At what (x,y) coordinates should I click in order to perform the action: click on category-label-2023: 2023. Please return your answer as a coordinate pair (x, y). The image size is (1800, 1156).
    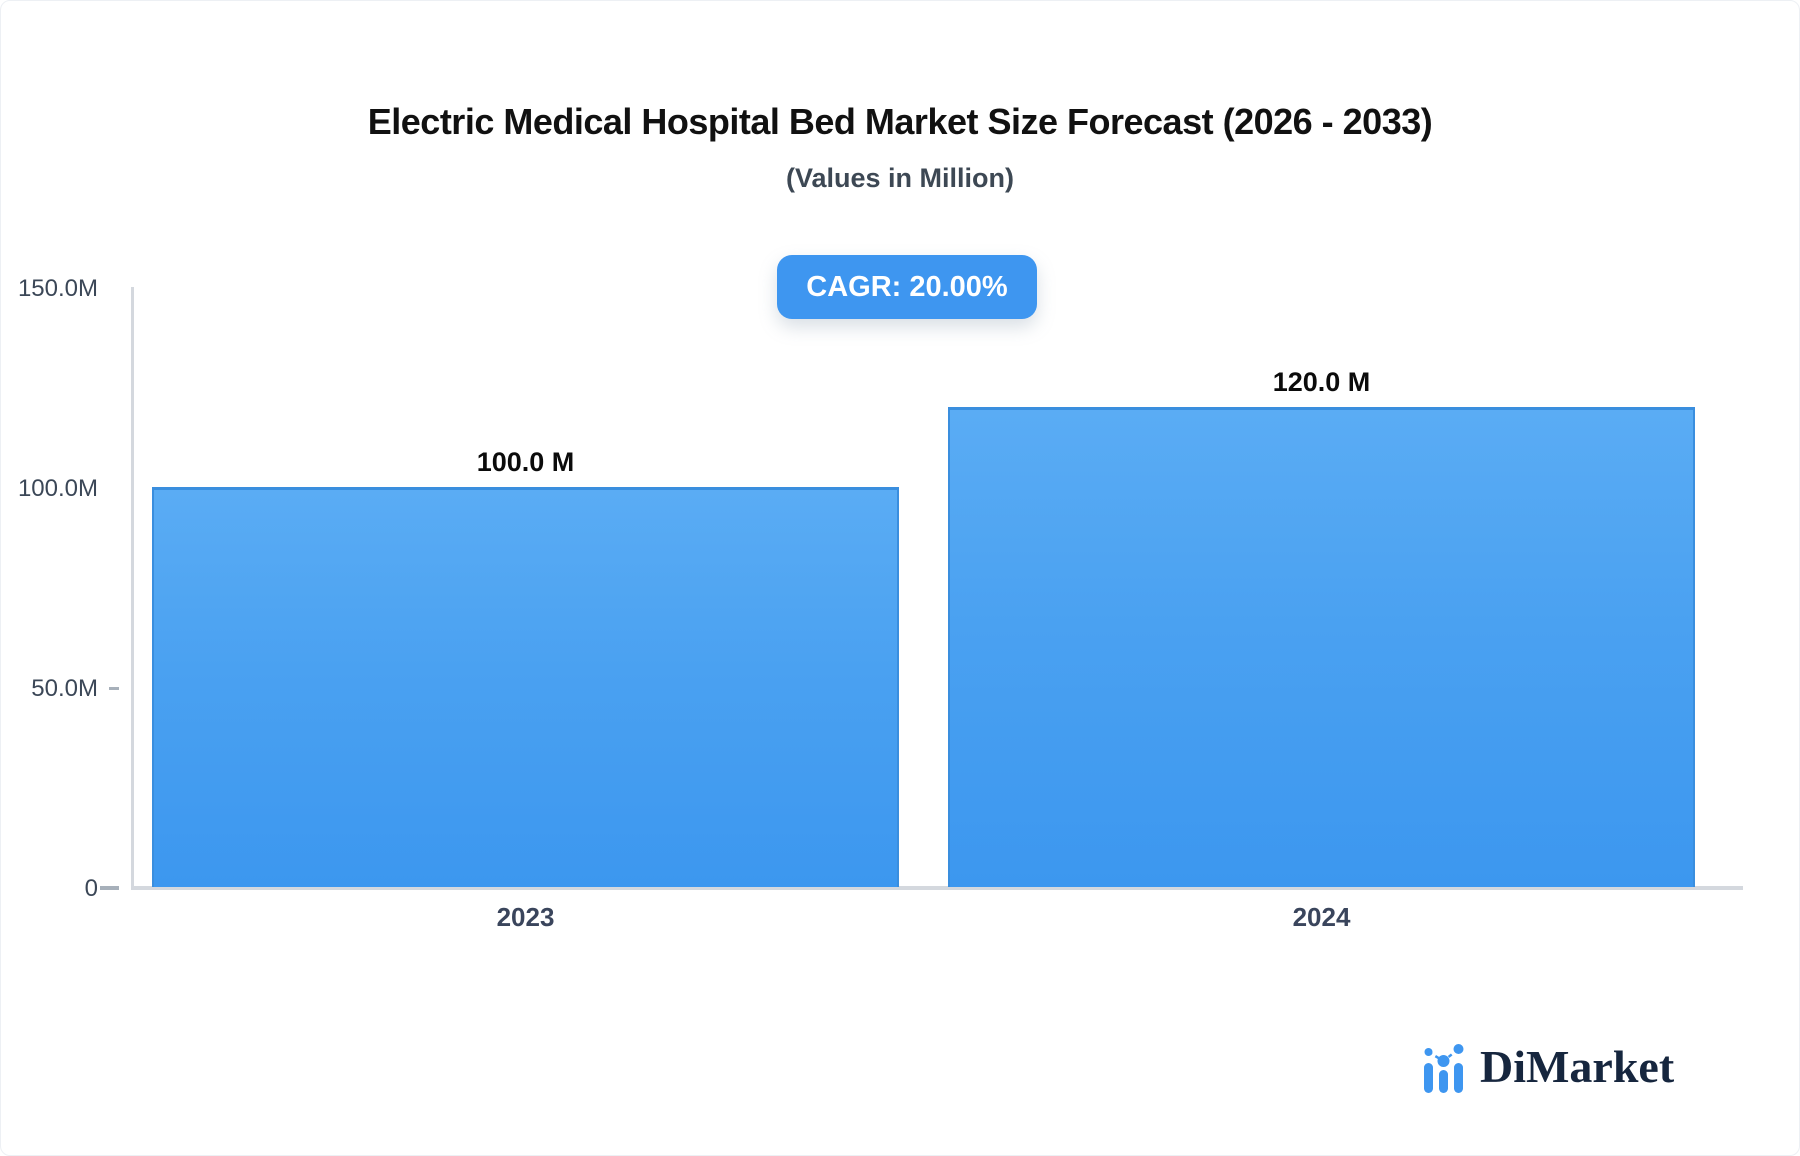
    Looking at the image, I should click on (525, 917).